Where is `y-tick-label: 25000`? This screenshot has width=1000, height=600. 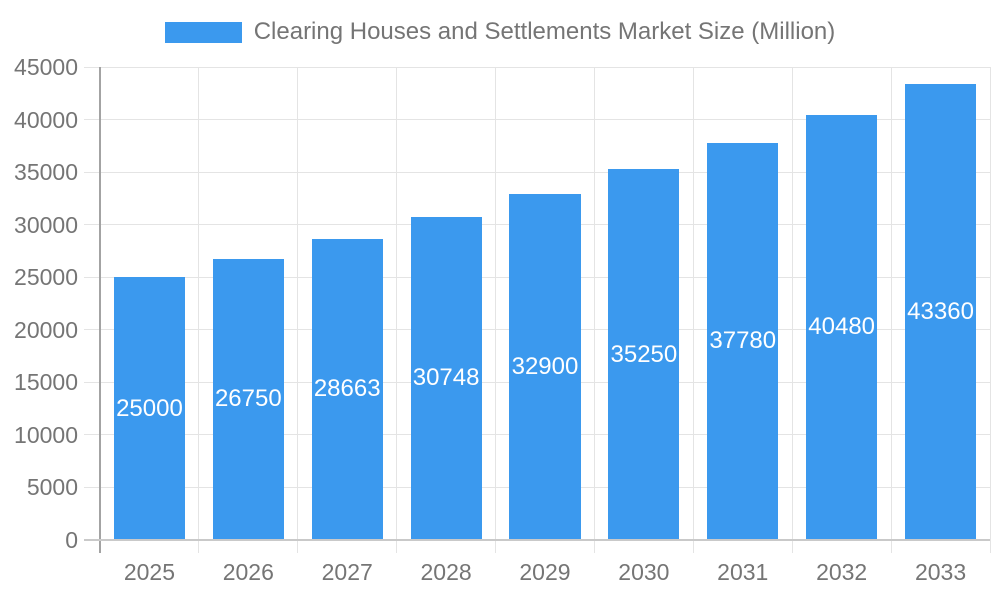 y-tick-label: 25000 is located at coordinates (46, 277).